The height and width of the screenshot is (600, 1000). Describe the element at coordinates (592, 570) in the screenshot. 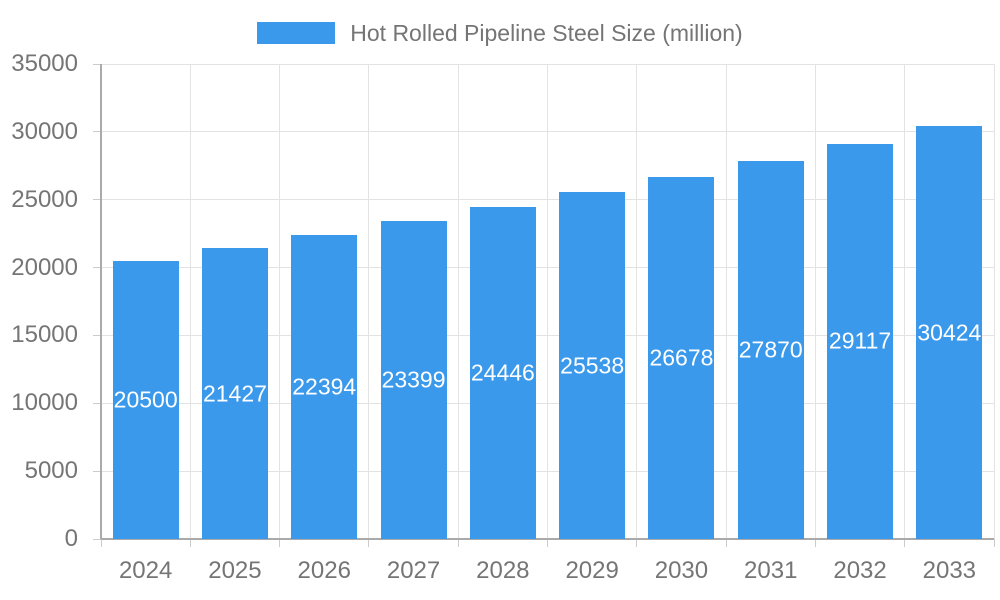

I see `x-axis-tick-label: 2029` at that location.